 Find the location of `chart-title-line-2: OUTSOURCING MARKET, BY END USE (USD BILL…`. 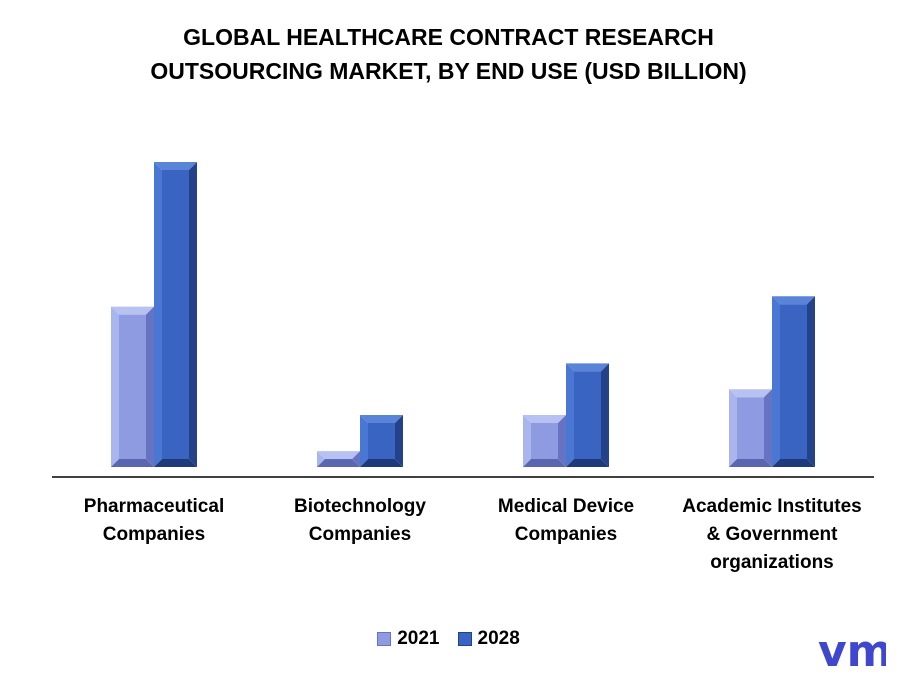

chart-title-line-2: OUTSOURCING MARKET, BY END USE (USD BILL… is located at coordinates (448, 71).